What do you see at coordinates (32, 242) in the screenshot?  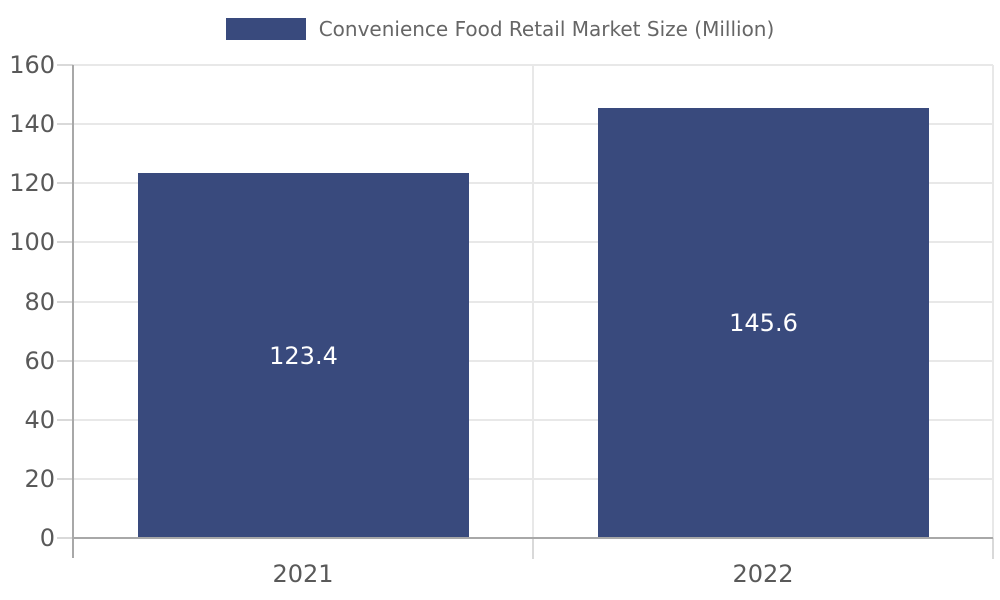 I see `y-axis-tick-label: 100` at bounding box center [32, 242].